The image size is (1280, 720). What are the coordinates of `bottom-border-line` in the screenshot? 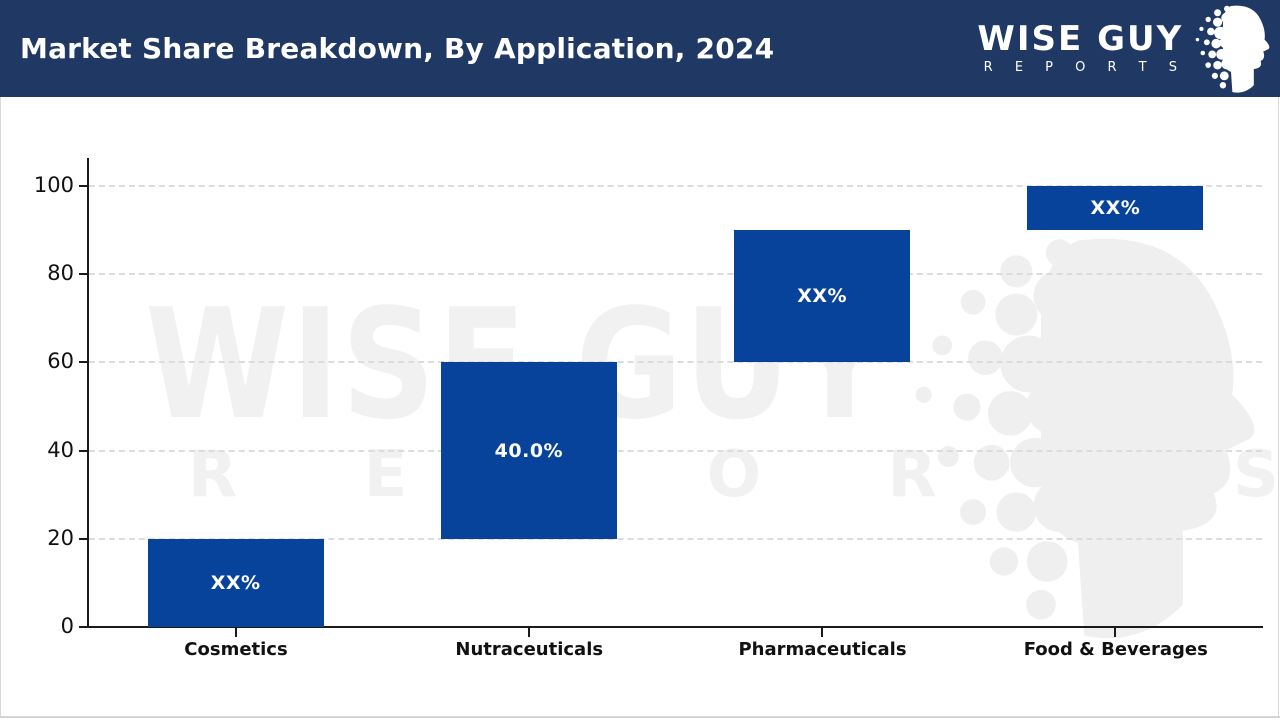 It's located at (640, 717).